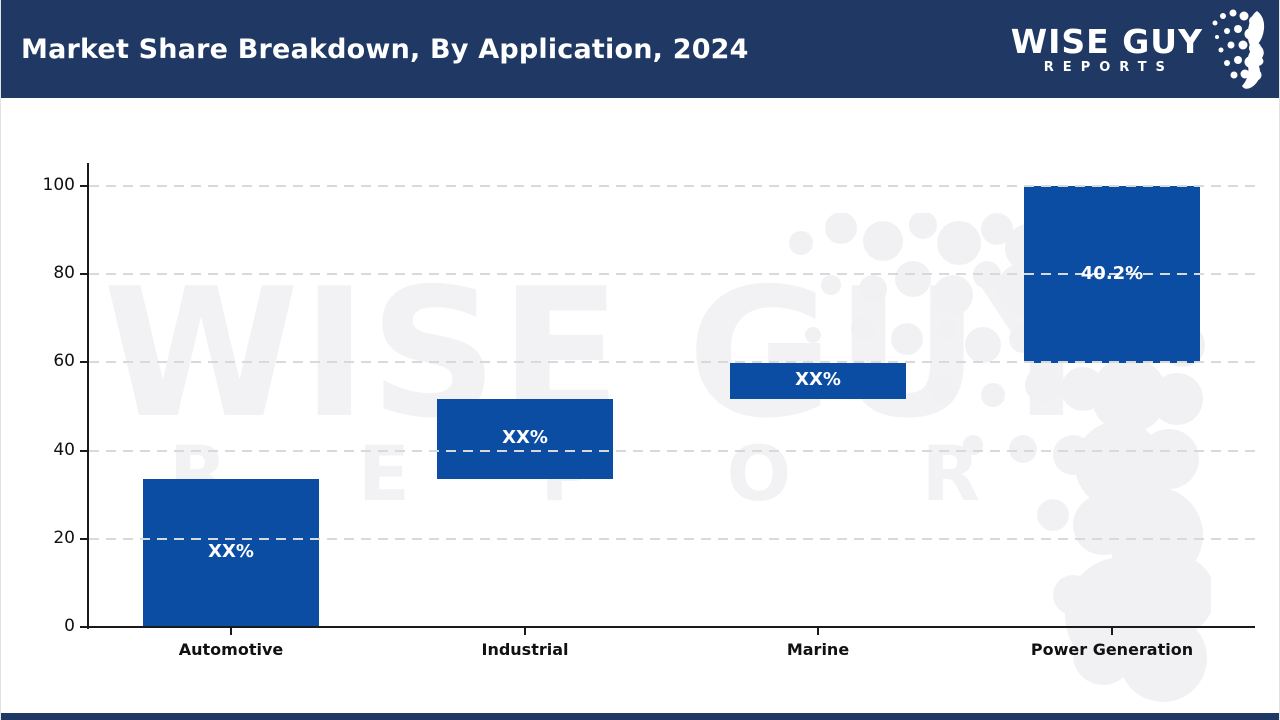 This screenshot has height=720, width=1280. I want to click on x-category-label: Industrial, so click(525, 649).